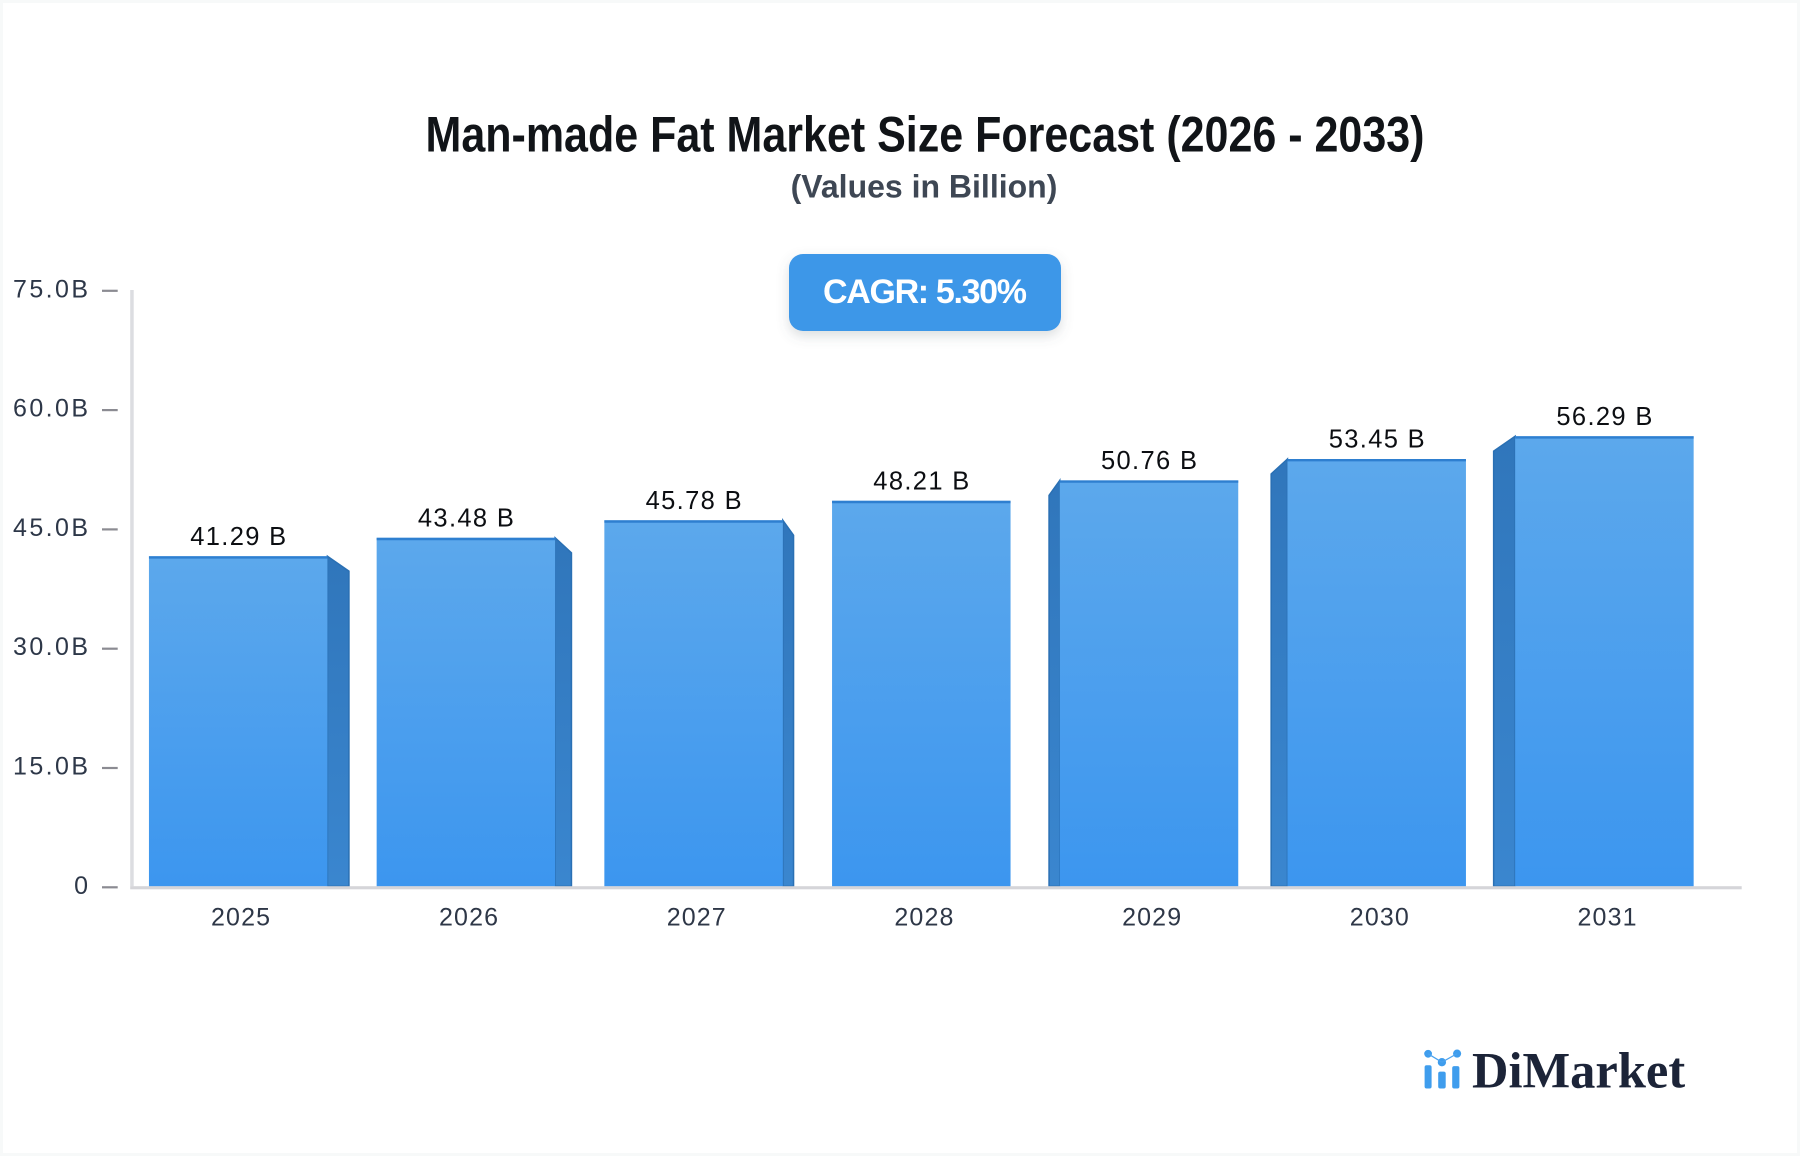  What do you see at coordinates (468, 918) in the screenshot?
I see `svg-text: 2026` at bounding box center [468, 918].